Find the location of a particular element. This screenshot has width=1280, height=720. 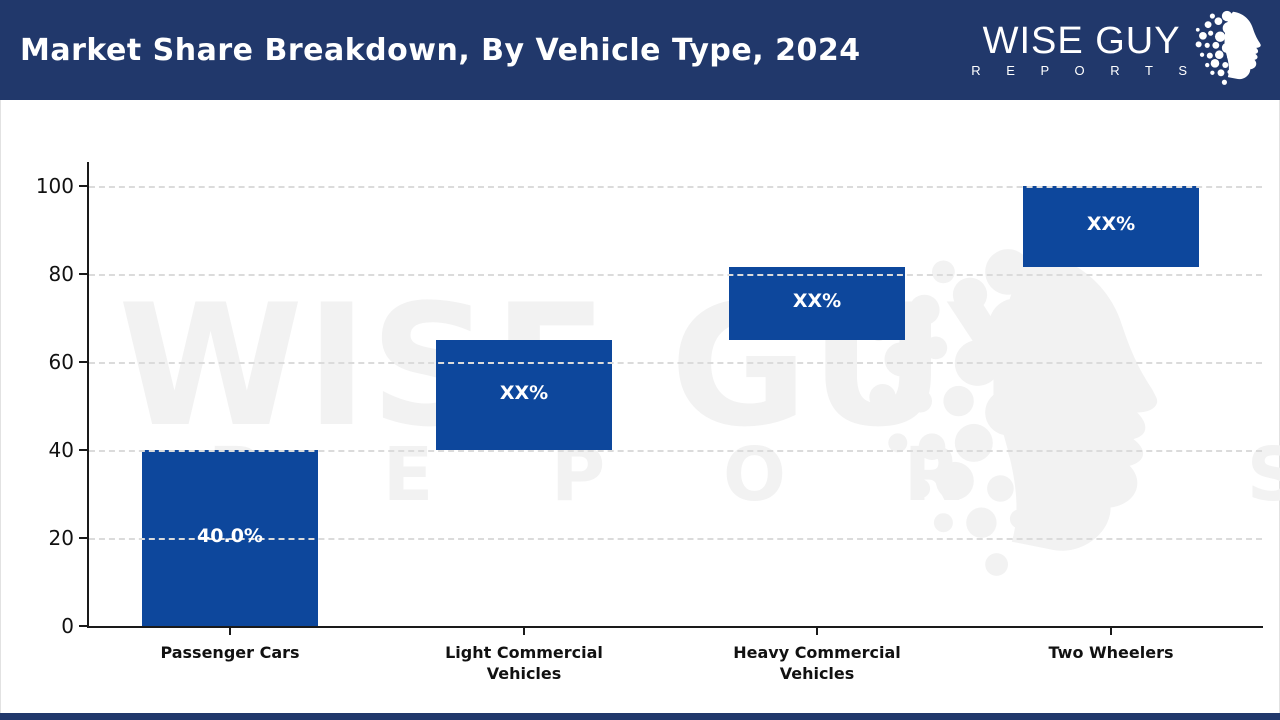

y-tick-label: 0 is located at coordinates (67, 626).